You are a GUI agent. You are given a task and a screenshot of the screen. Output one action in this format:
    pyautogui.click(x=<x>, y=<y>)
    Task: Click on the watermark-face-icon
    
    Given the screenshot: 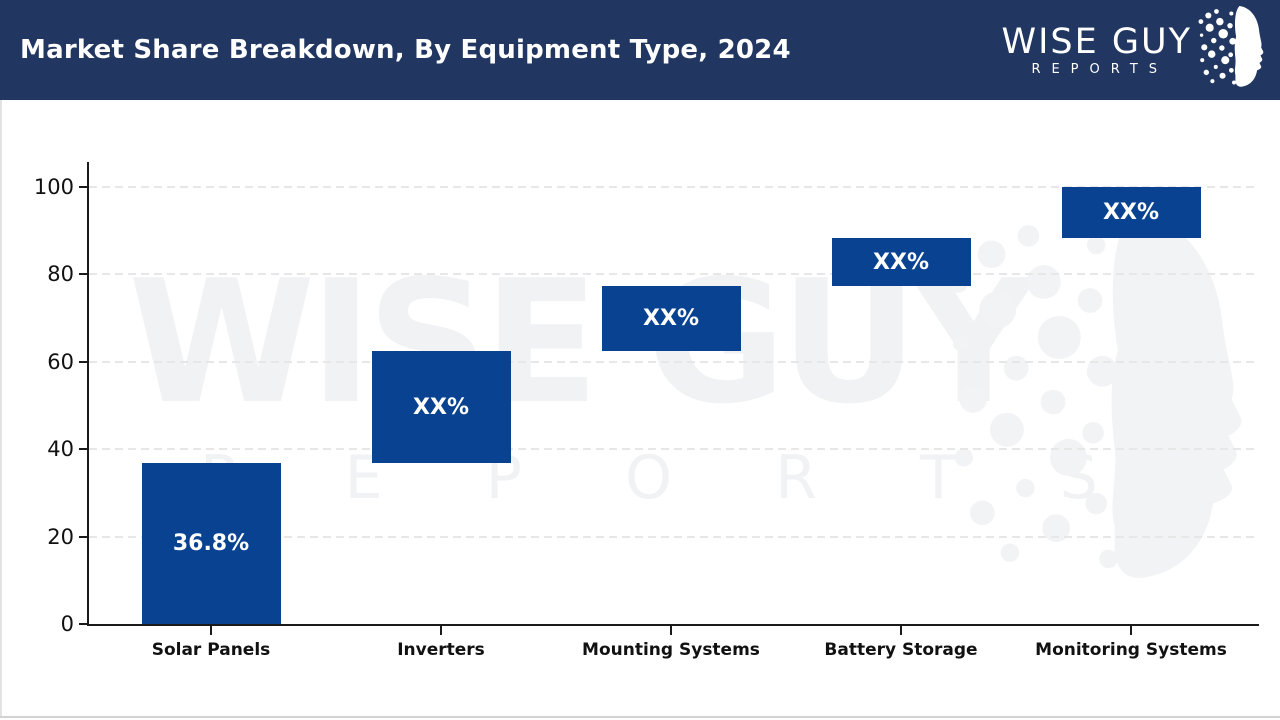 What is the action you would take?
    pyautogui.click(x=1090, y=404)
    